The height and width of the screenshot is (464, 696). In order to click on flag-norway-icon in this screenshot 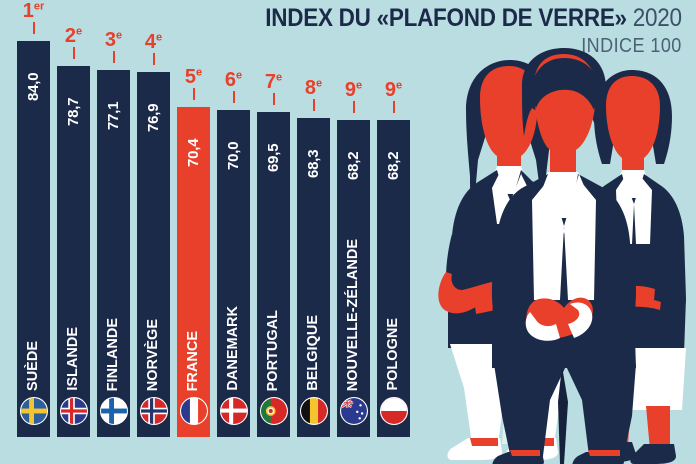, I will do `click(153, 411)`.